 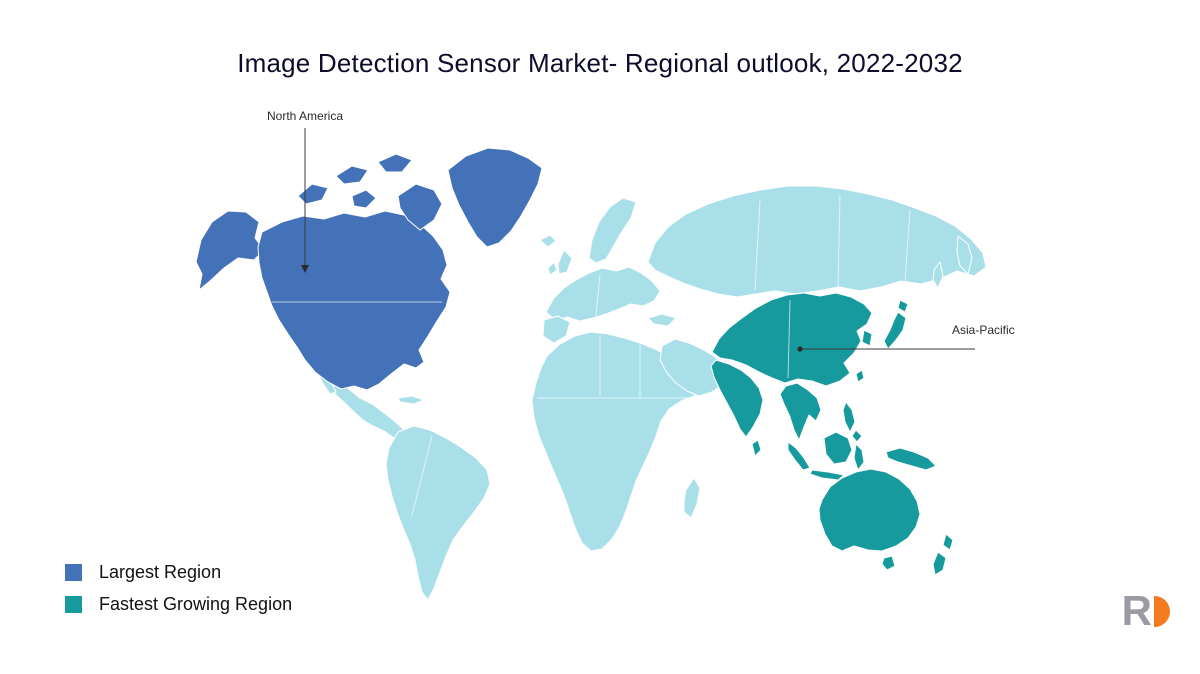 What do you see at coordinates (603, 294) in the screenshot?
I see `region-europe` at bounding box center [603, 294].